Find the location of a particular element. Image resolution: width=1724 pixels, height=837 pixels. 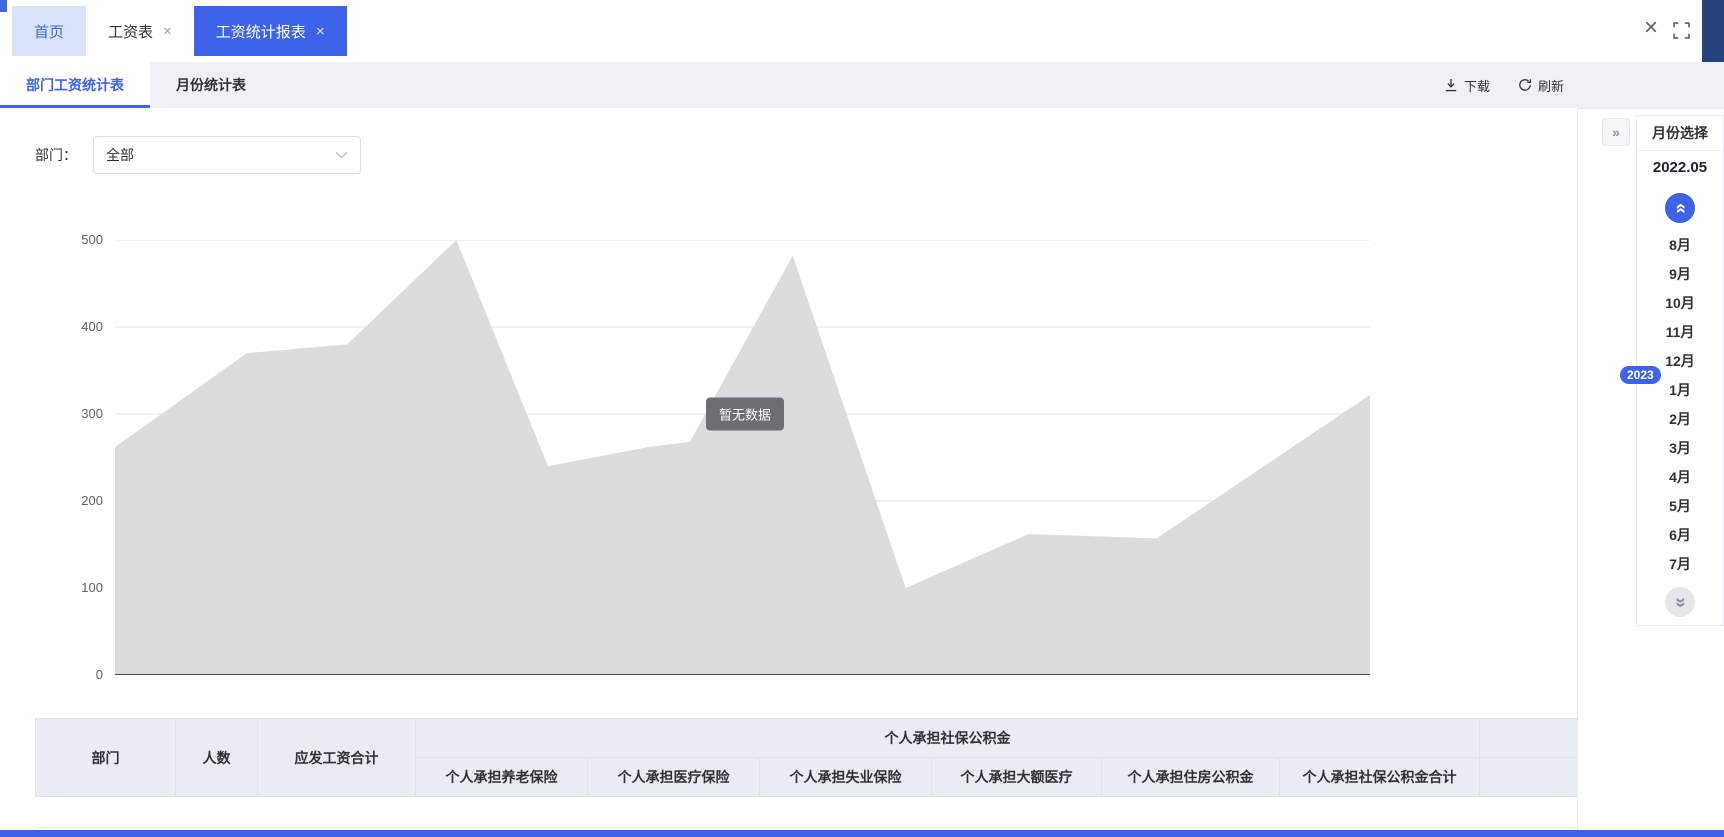

filter-row: 部门： 全部 is located at coordinates (198, 155).